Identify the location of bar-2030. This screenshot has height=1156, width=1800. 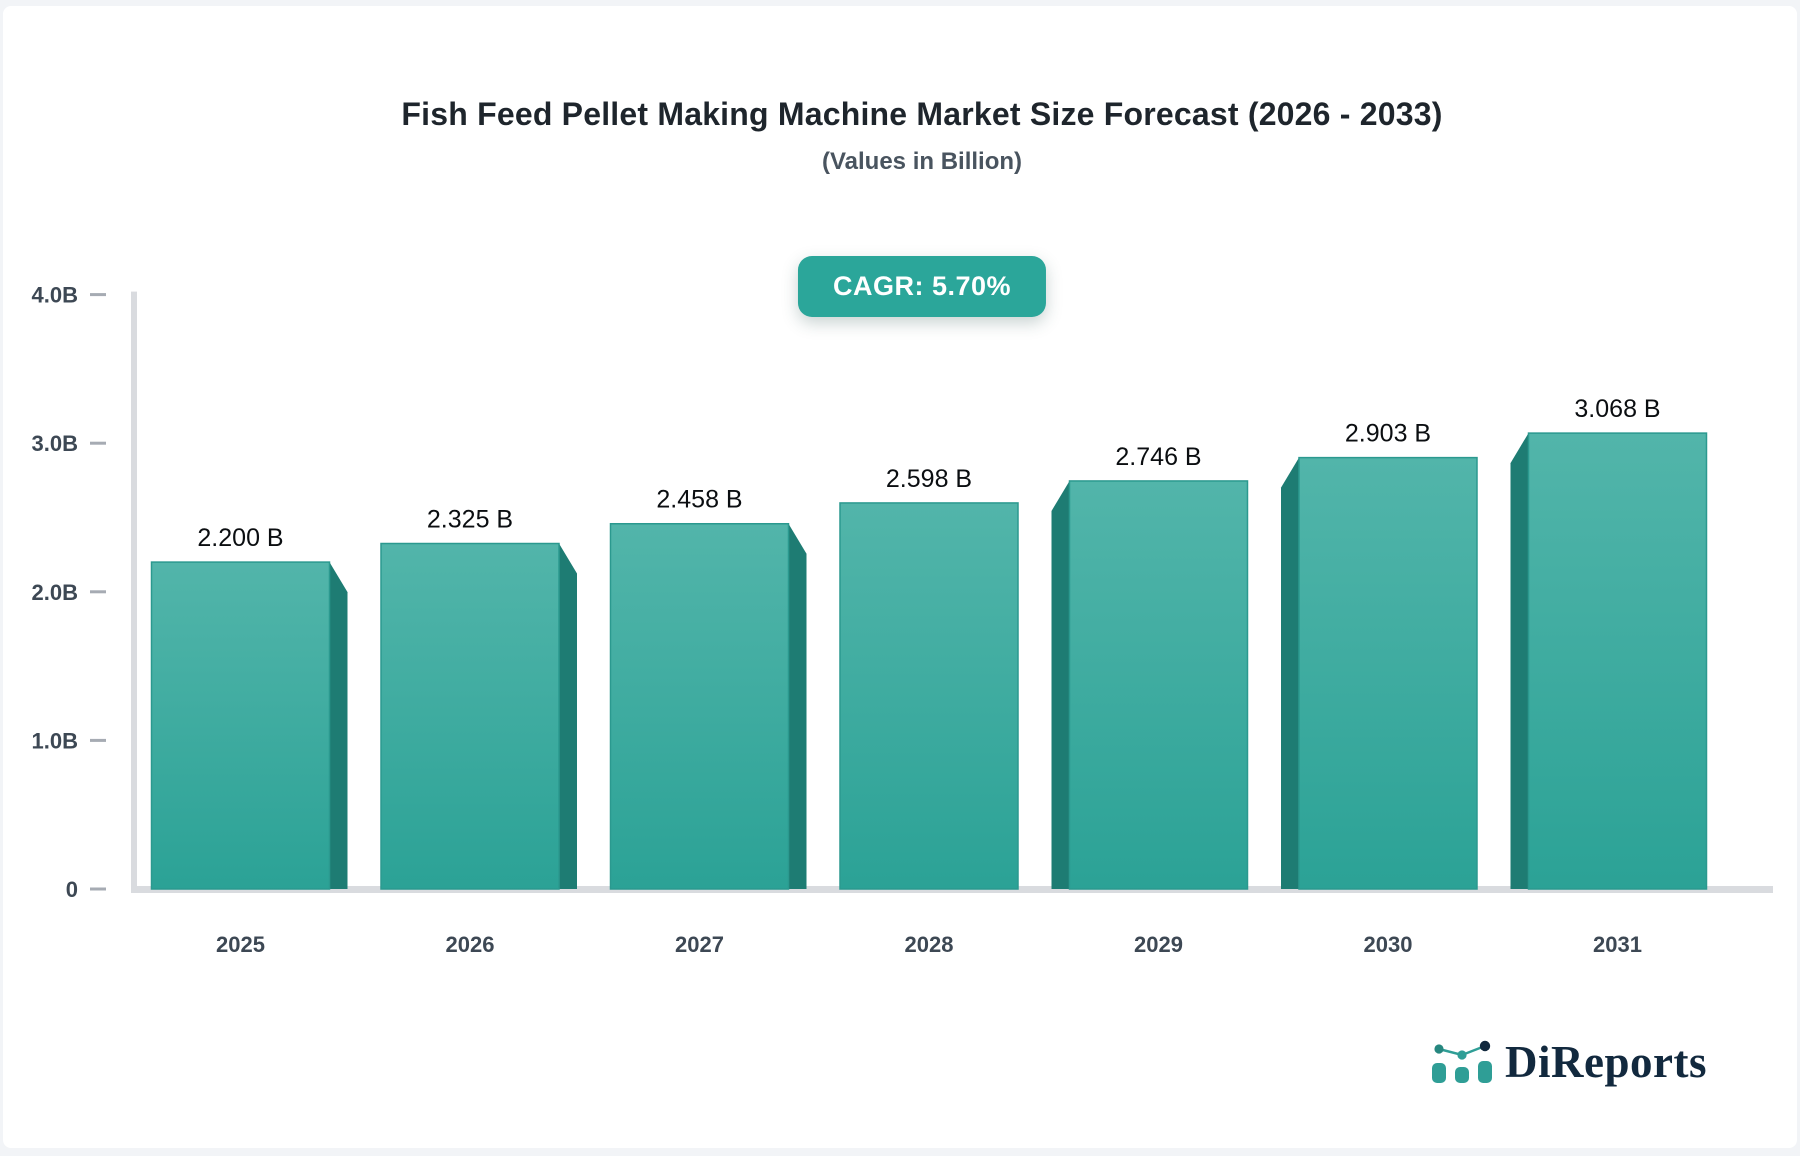
(1388, 673).